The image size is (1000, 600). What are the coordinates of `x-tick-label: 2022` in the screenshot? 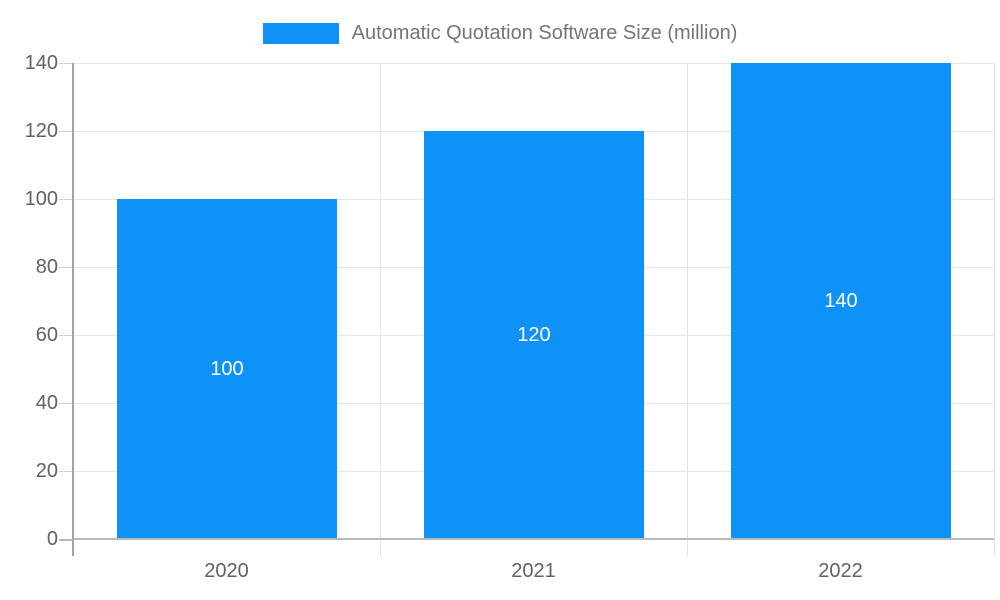 It's located at (840, 571).